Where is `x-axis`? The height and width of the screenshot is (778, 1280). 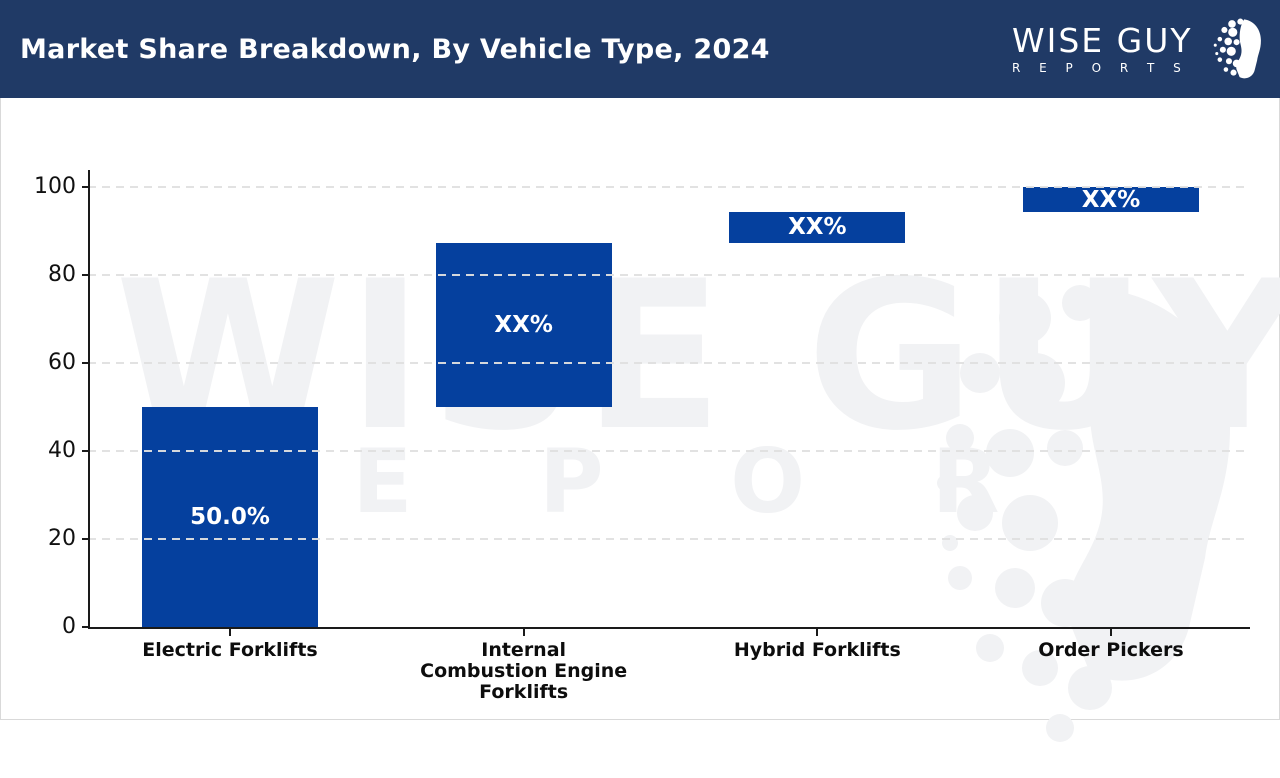
x-axis is located at coordinates (669, 628).